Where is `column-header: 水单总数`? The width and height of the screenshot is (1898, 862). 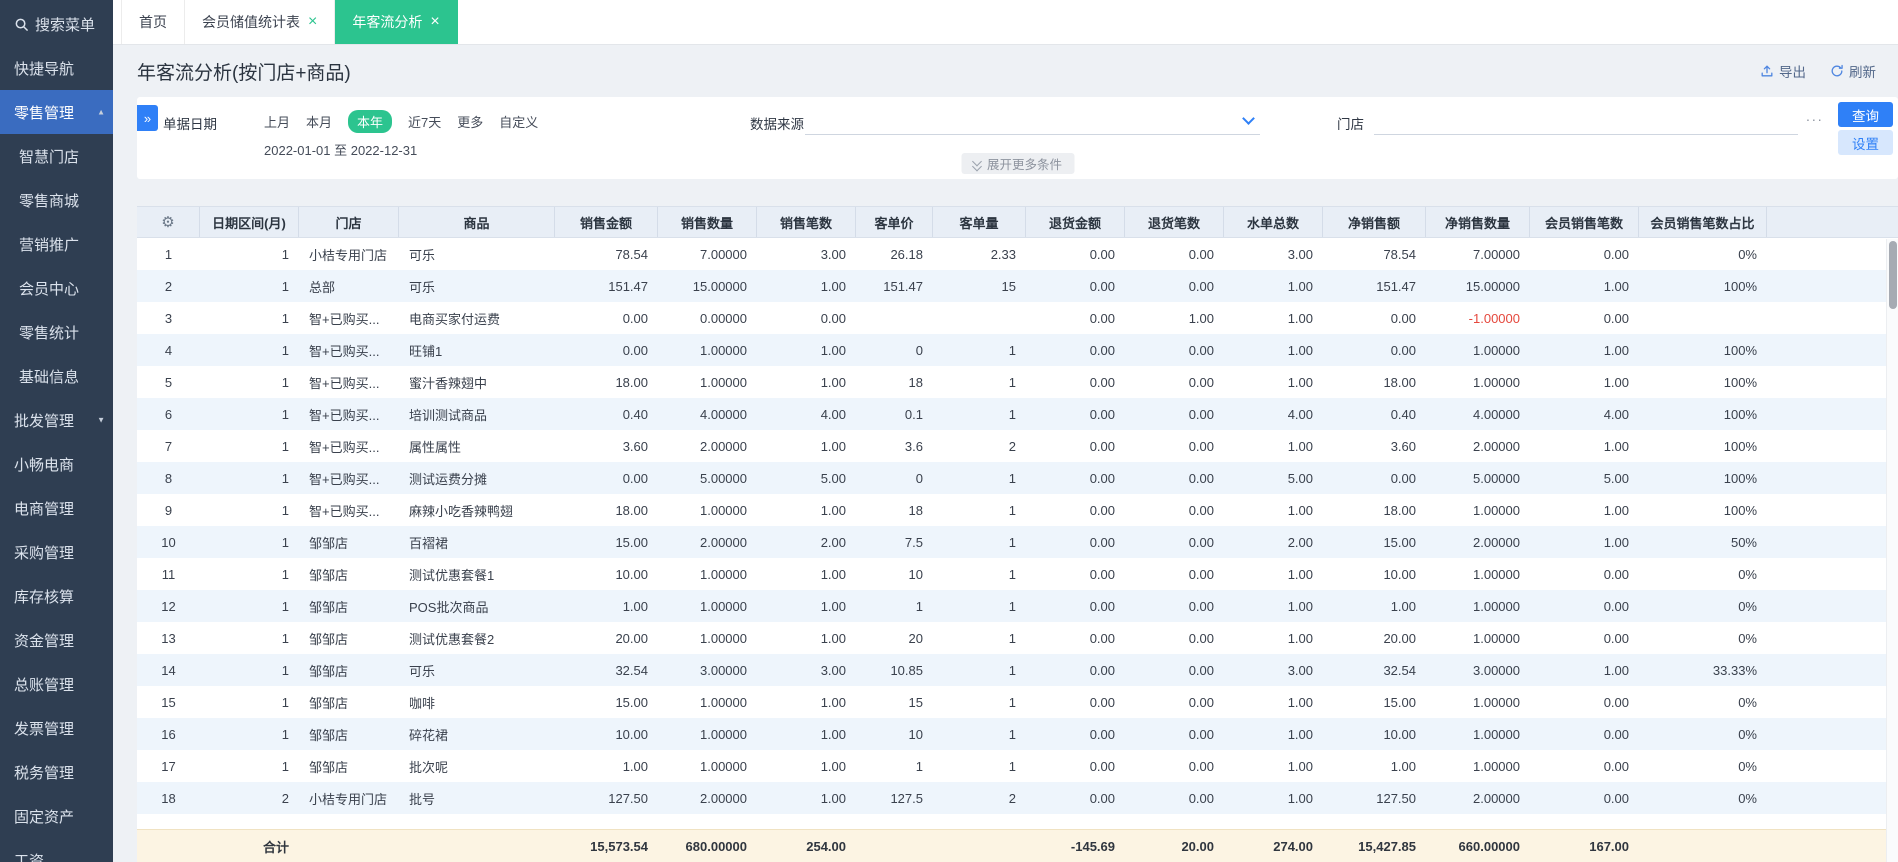 column-header: 水单总数 is located at coordinates (1273, 222).